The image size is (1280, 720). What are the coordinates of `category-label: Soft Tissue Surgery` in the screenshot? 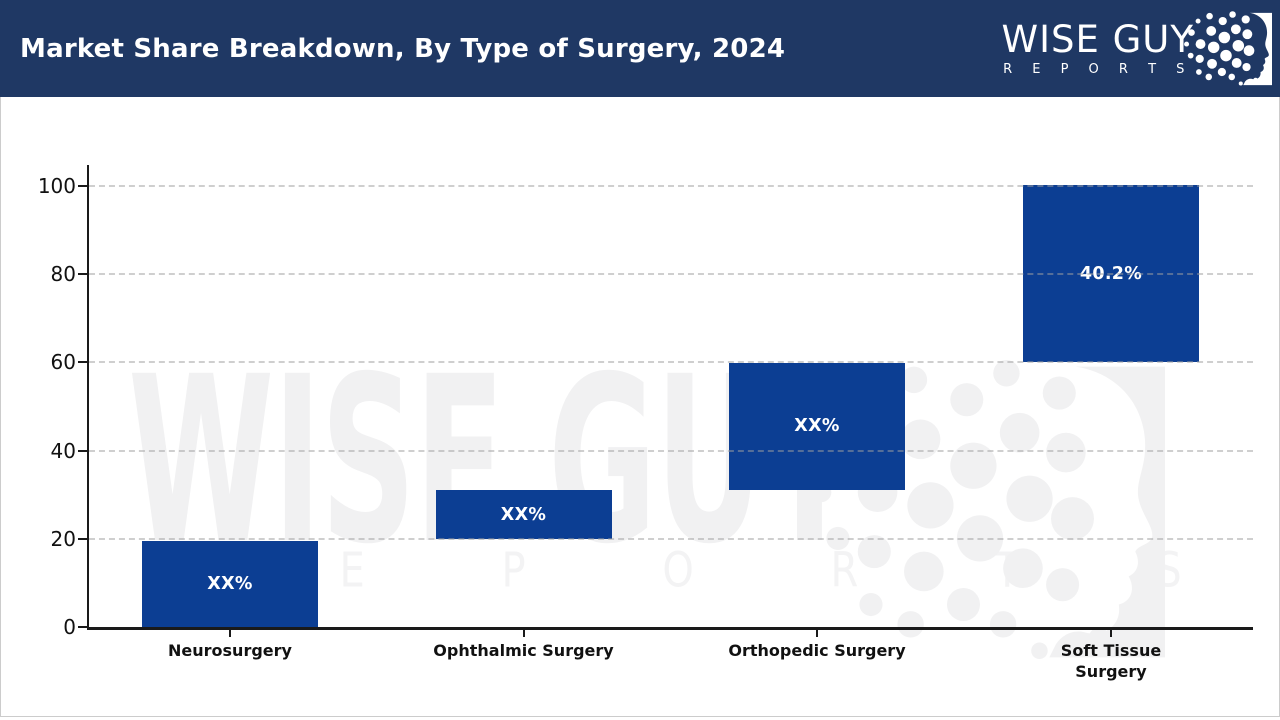 It's located at (1111, 661).